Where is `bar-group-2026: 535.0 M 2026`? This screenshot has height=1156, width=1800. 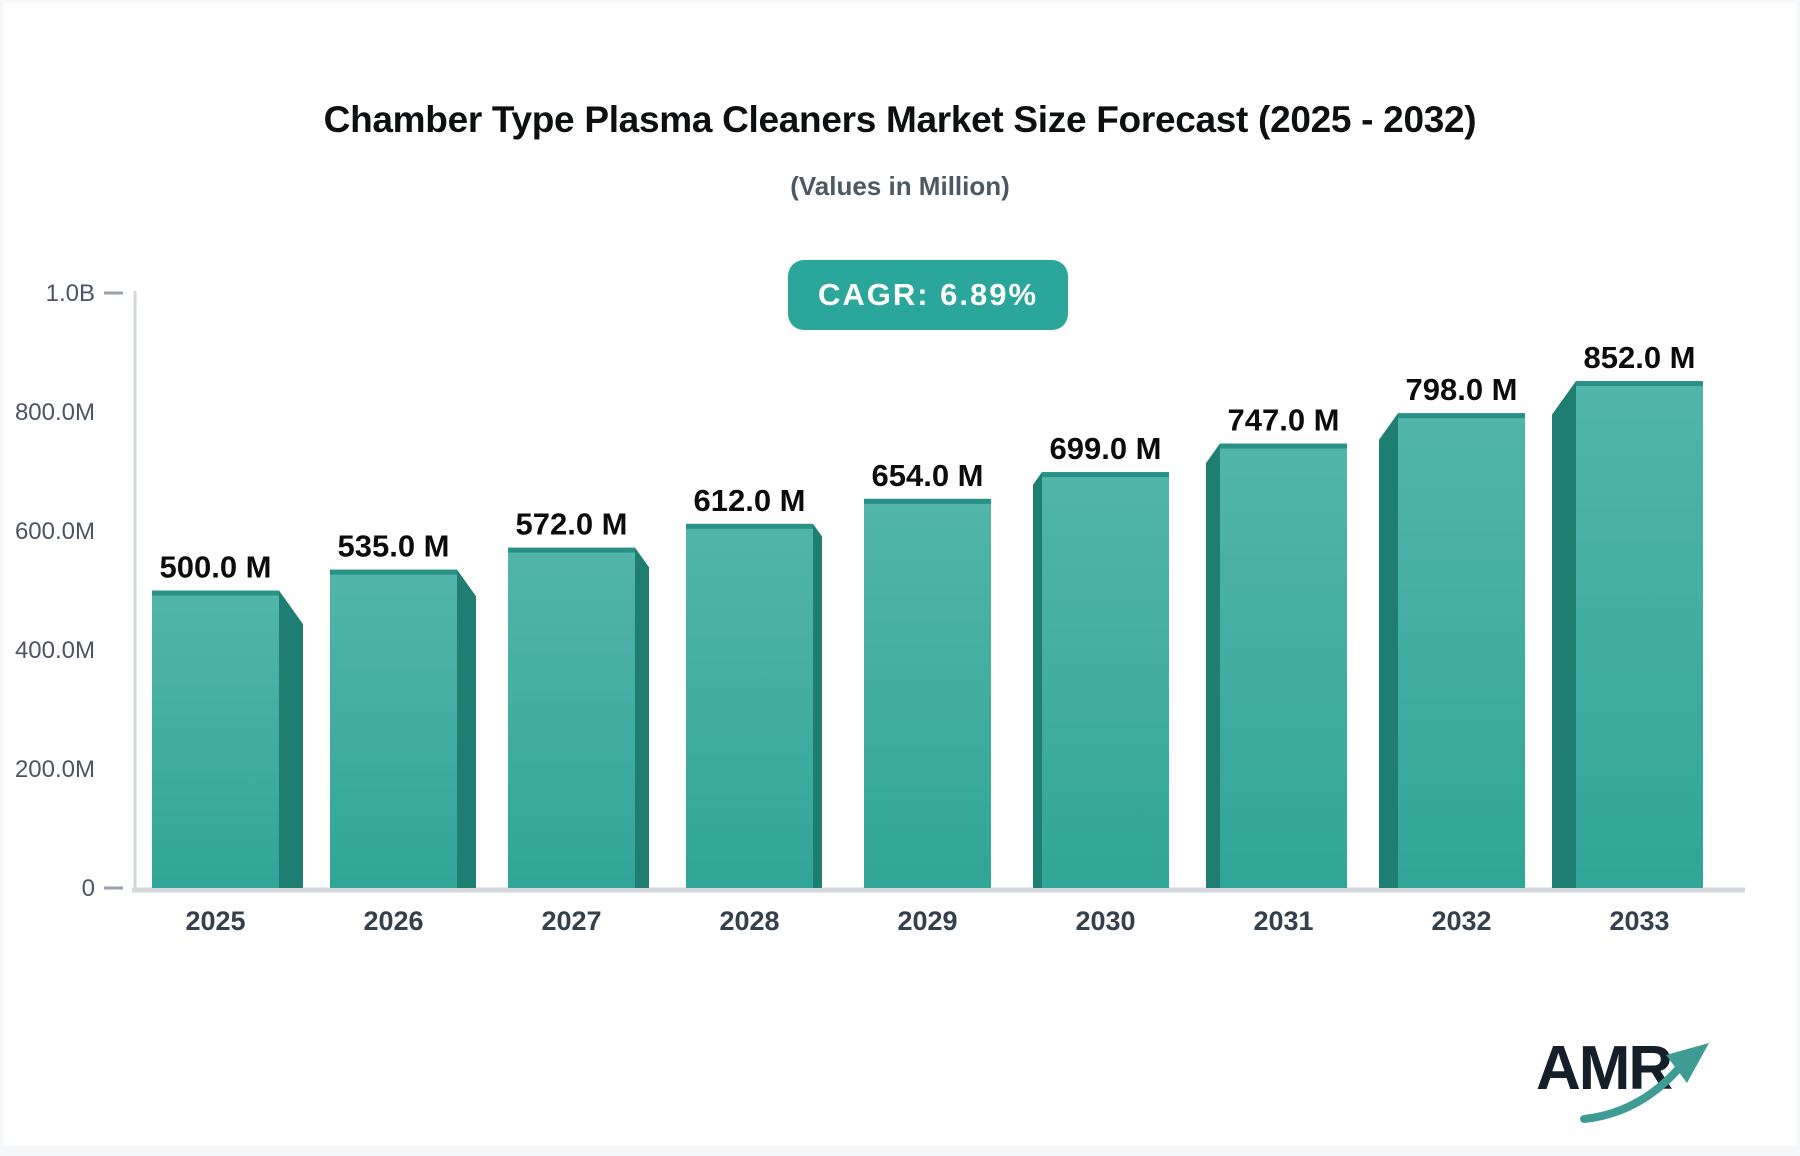 bar-group-2026: 535.0 M 2026 is located at coordinates (403, 732).